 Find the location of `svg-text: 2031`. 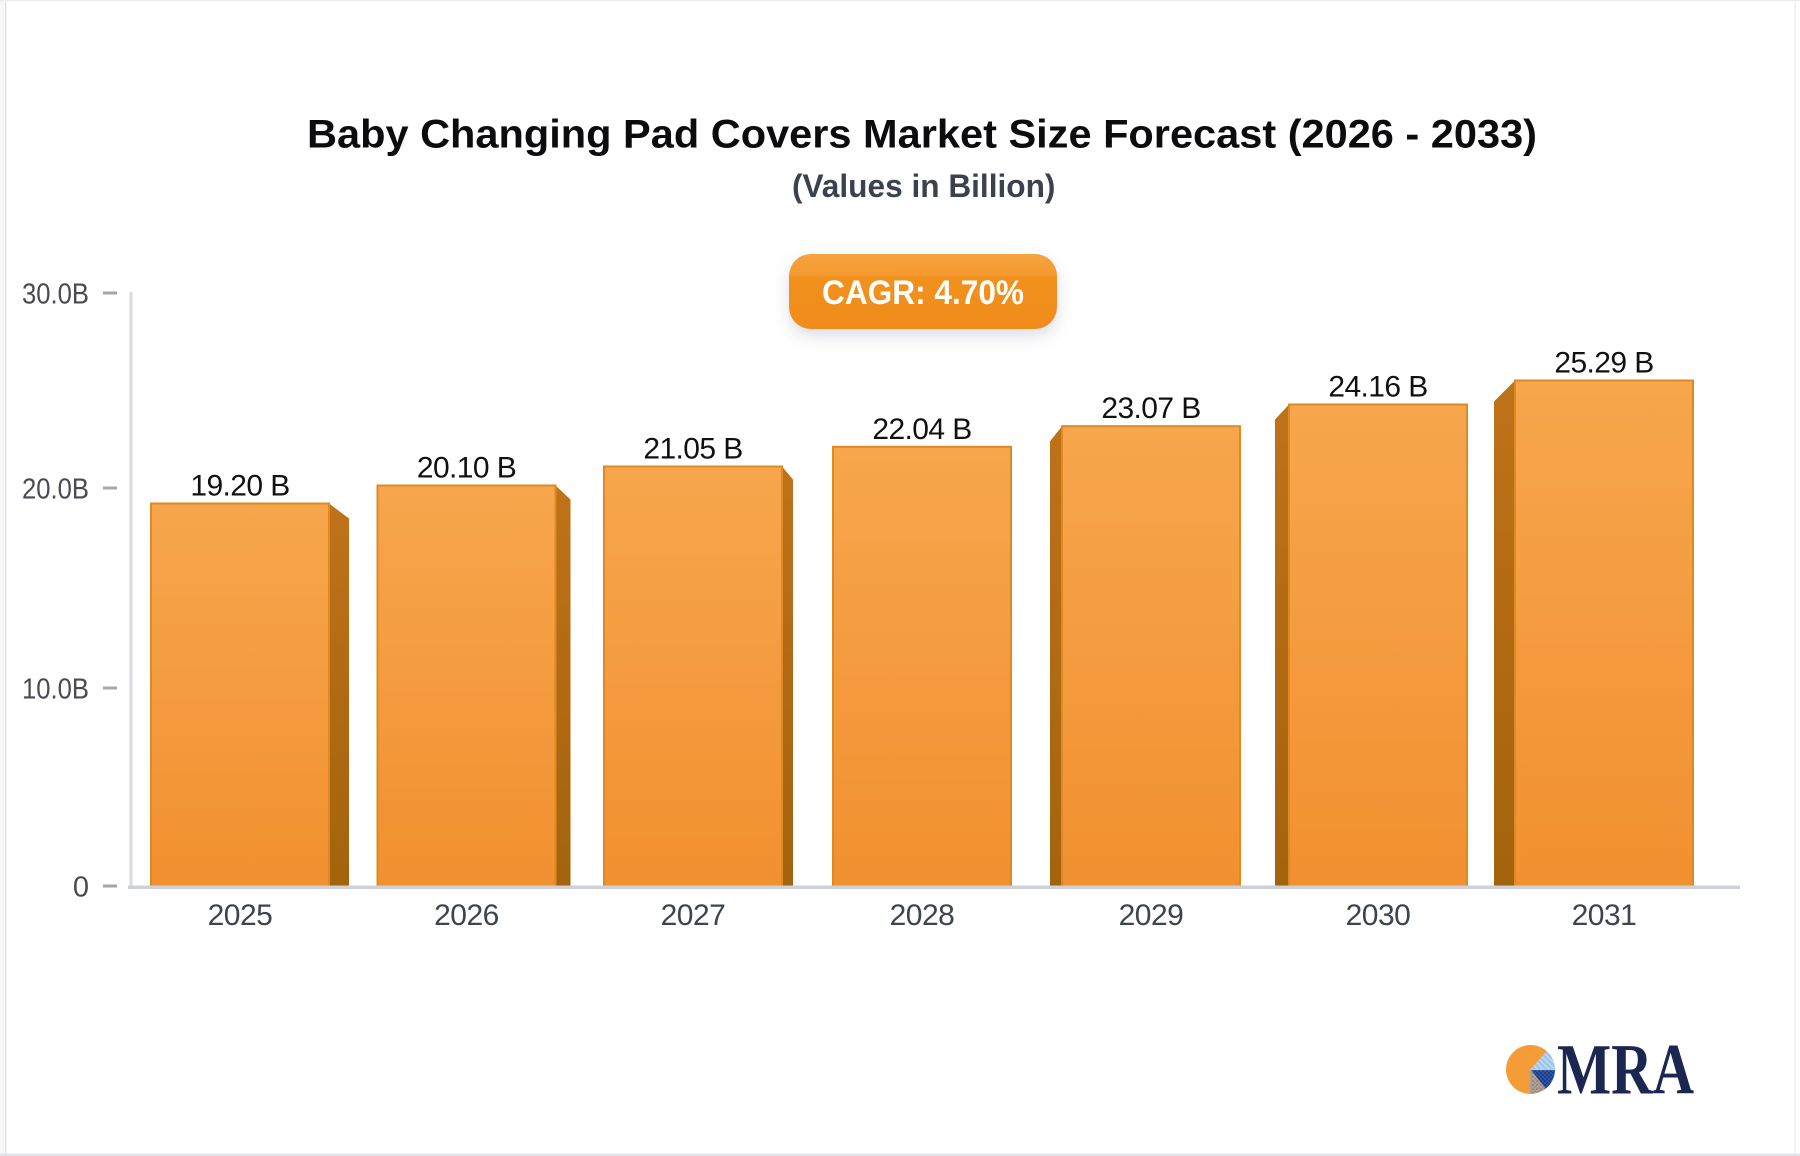

svg-text: 2031 is located at coordinates (1604, 915).